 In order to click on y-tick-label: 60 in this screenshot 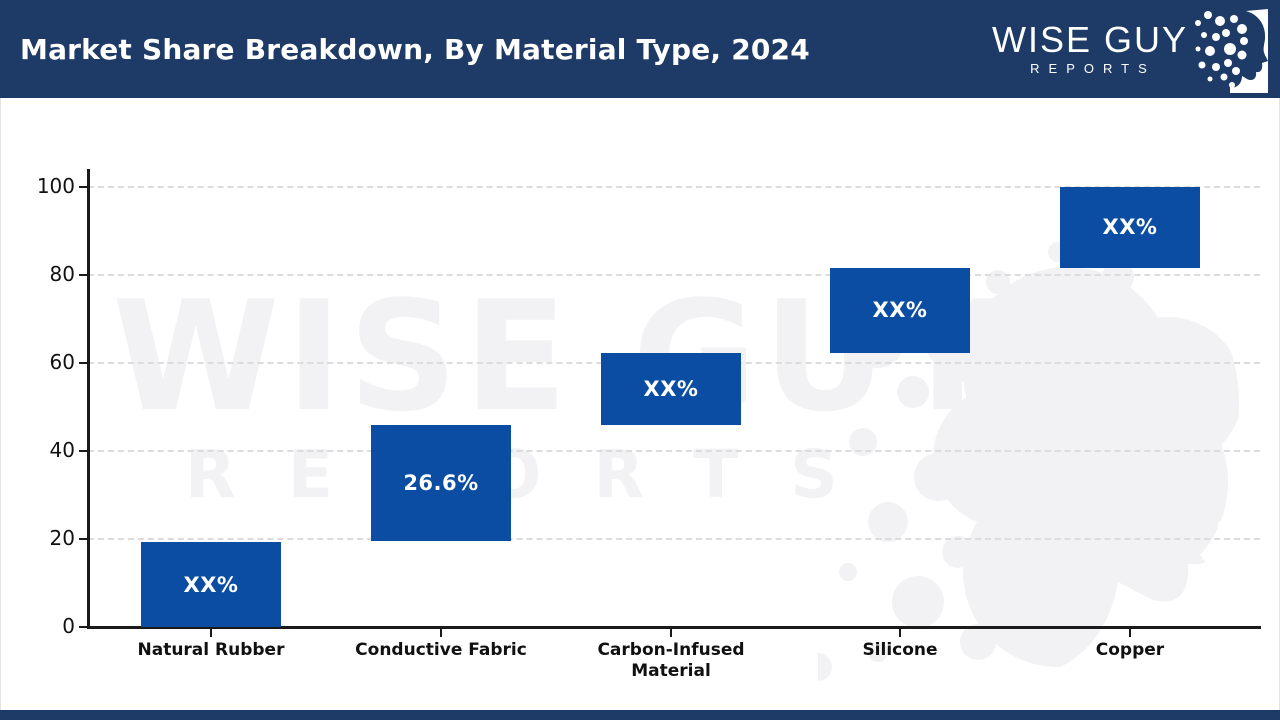, I will do `click(62, 362)`.